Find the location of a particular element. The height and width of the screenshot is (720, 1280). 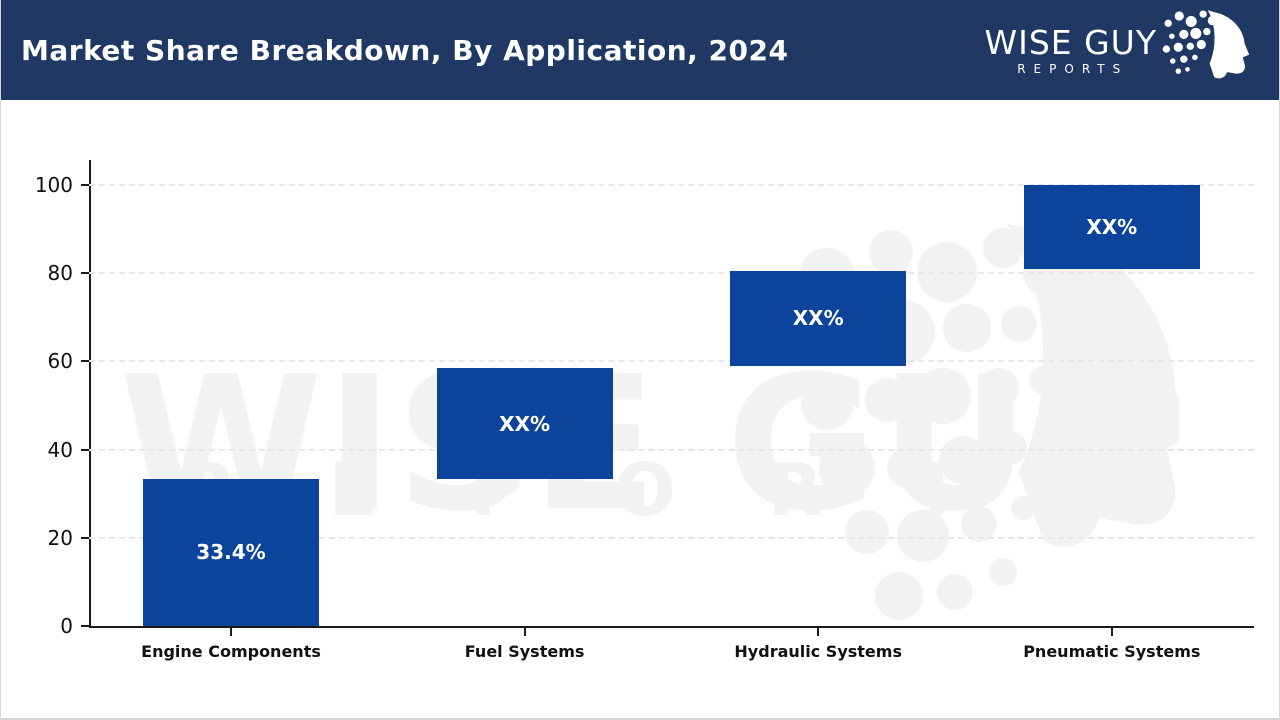

bar-1: XX% is located at coordinates (524, 423).